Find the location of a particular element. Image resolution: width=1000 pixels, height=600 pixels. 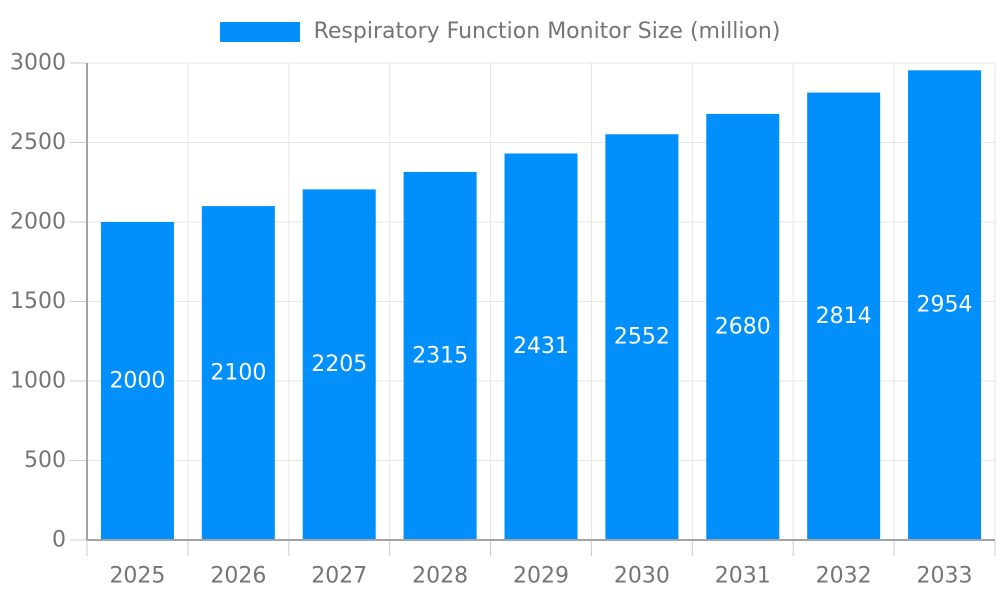

bar-value-label-2028: 2315 is located at coordinates (440, 355).